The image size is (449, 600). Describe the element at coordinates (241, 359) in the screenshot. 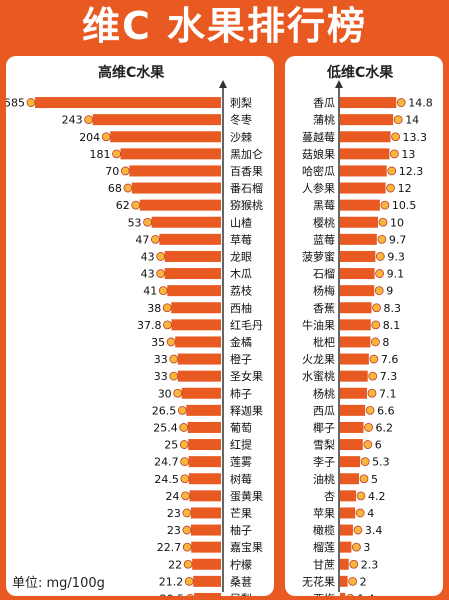

I see `high-vc-category-label: 橙子` at that location.